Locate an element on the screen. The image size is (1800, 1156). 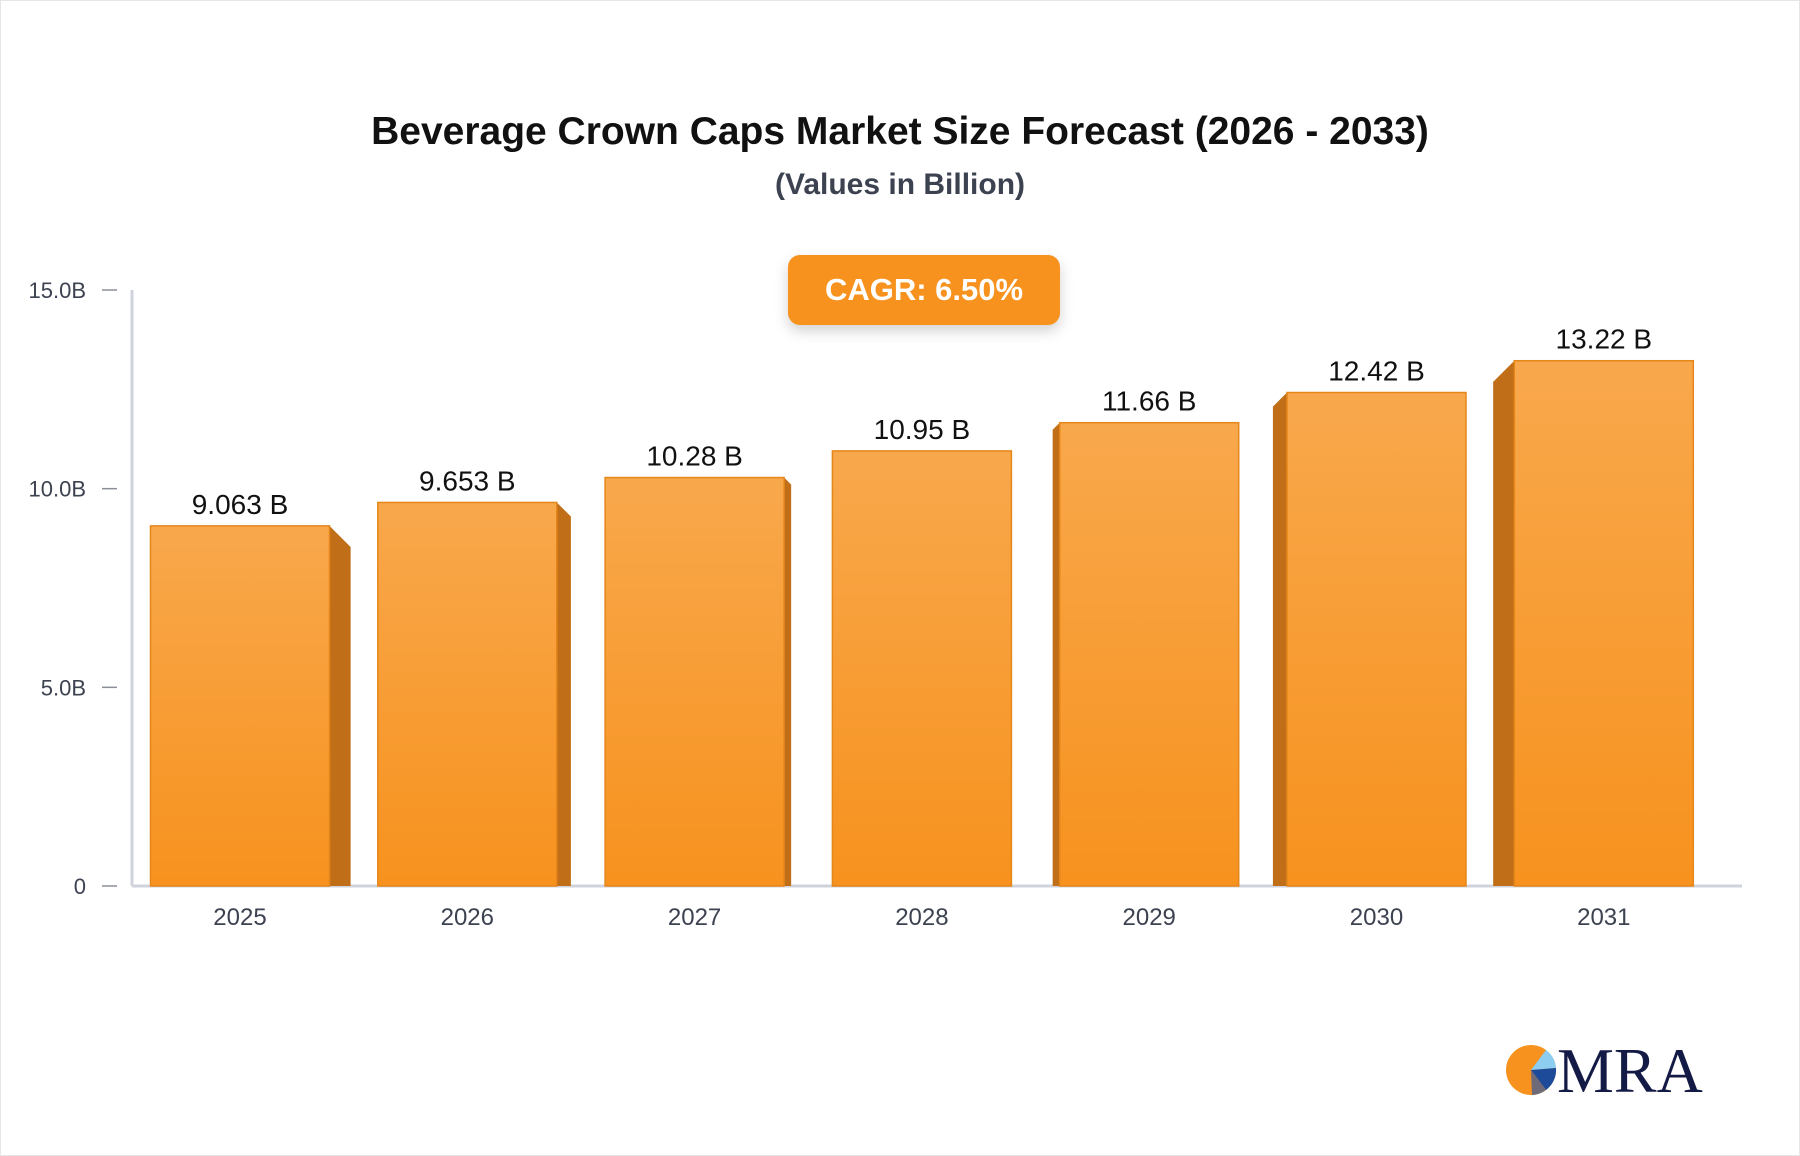
y-tick-label: 10.0B is located at coordinates (58, 489).